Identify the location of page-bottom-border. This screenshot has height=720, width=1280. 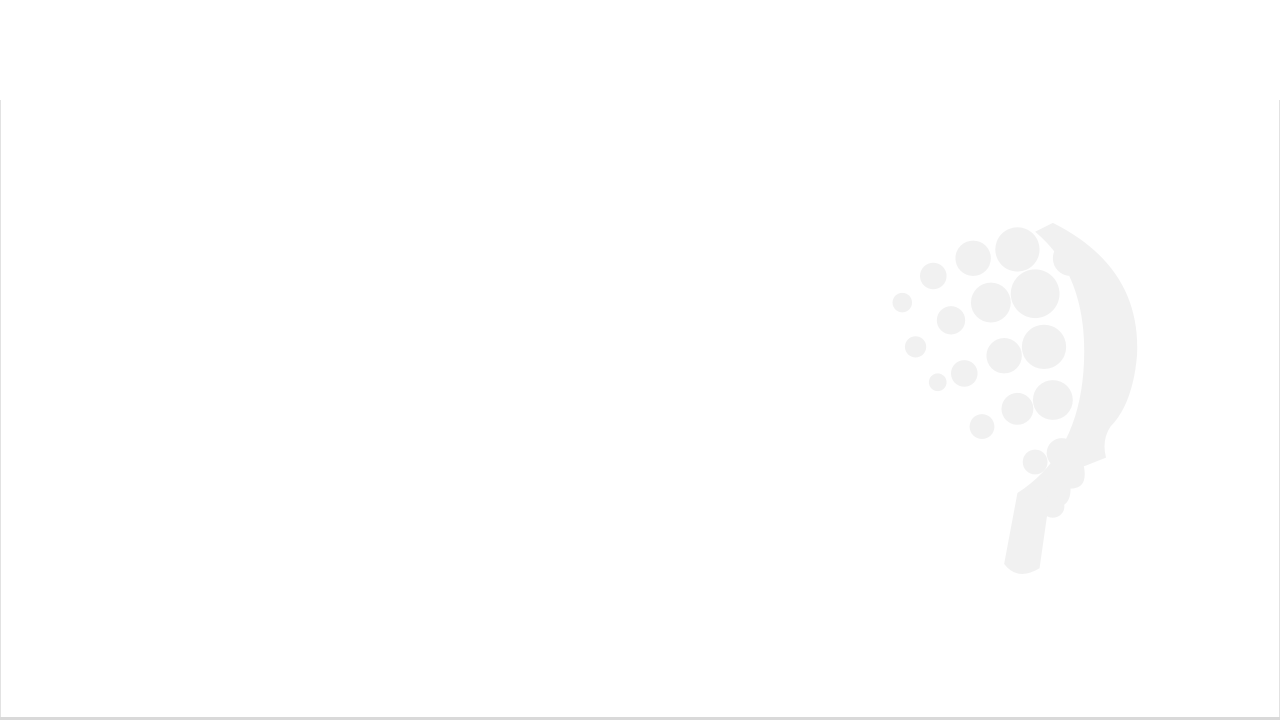
(640, 718).